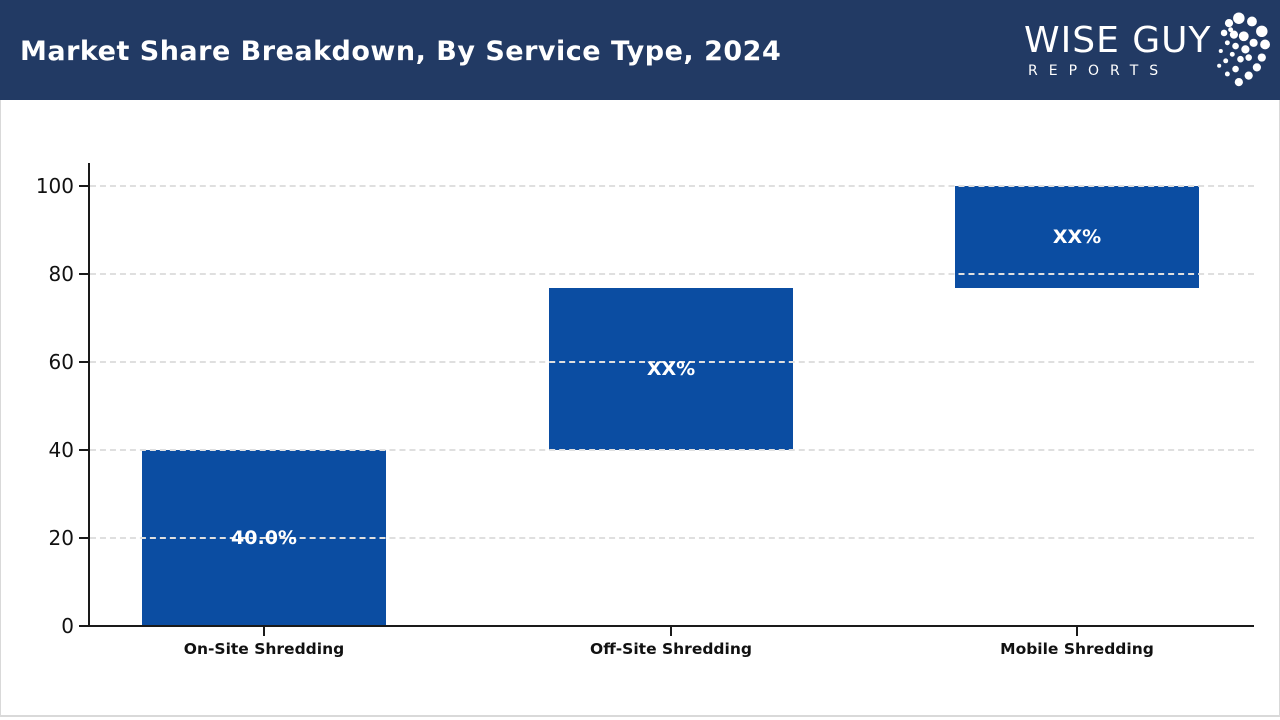 The height and width of the screenshot is (720, 1280). I want to click on bar-value-label: 40.0%, so click(264, 538).